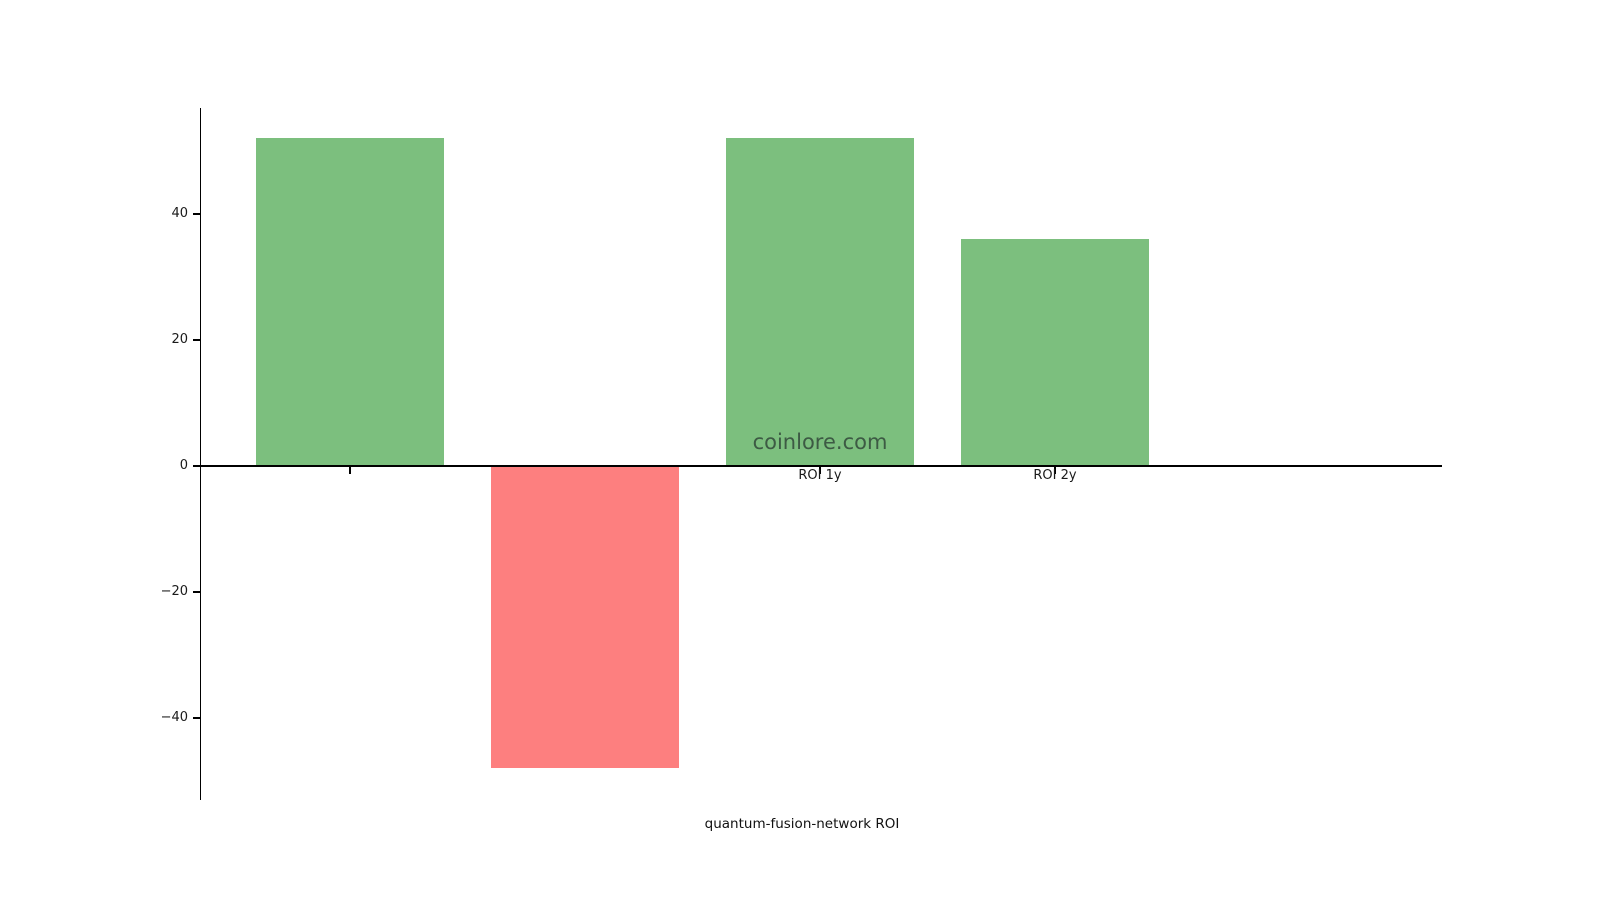 This screenshot has height=900, width=1600. I want to click on y-tick-label: 20, so click(179, 339).